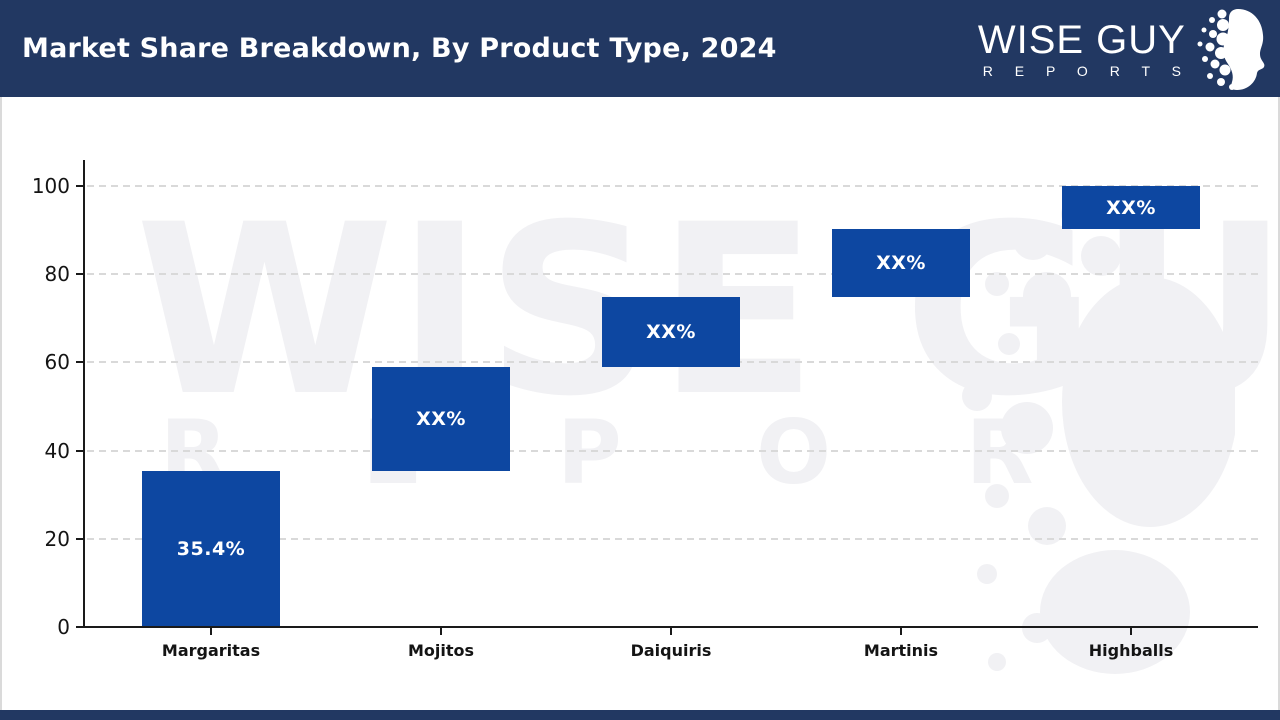  Describe the element at coordinates (50, 186) in the screenshot. I see `y-axis-tick-label: 100` at that location.